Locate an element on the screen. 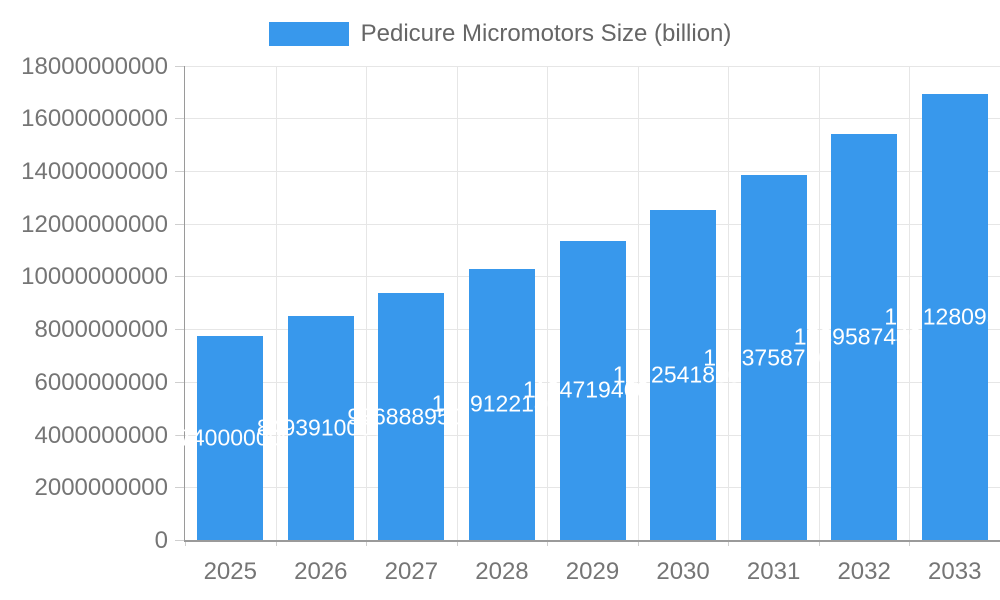 This screenshot has width=1000, height=600. x-tick-label: 2032 is located at coordinates (864, 571).